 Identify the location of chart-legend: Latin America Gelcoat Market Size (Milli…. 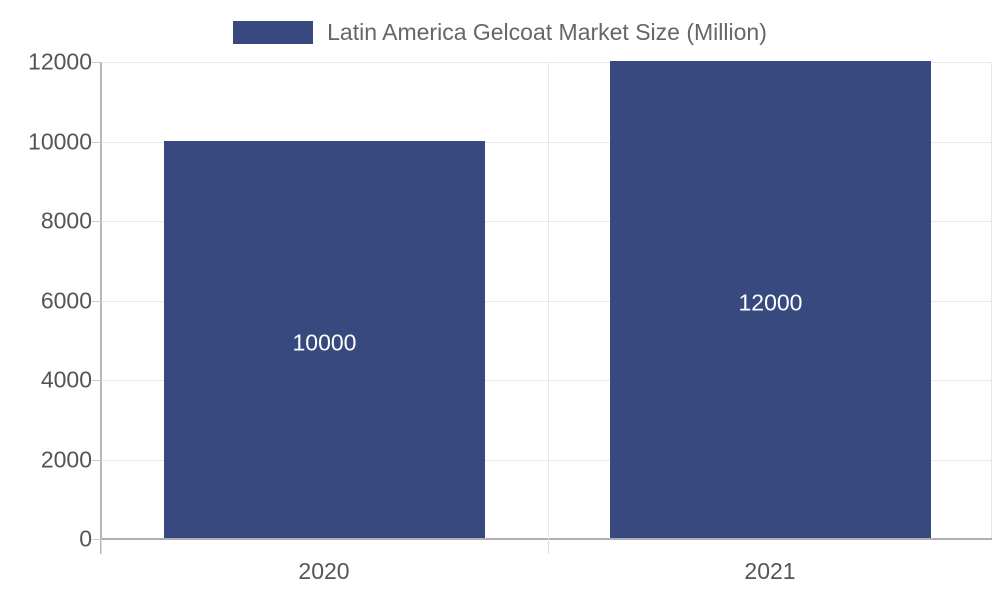
(500, 32).